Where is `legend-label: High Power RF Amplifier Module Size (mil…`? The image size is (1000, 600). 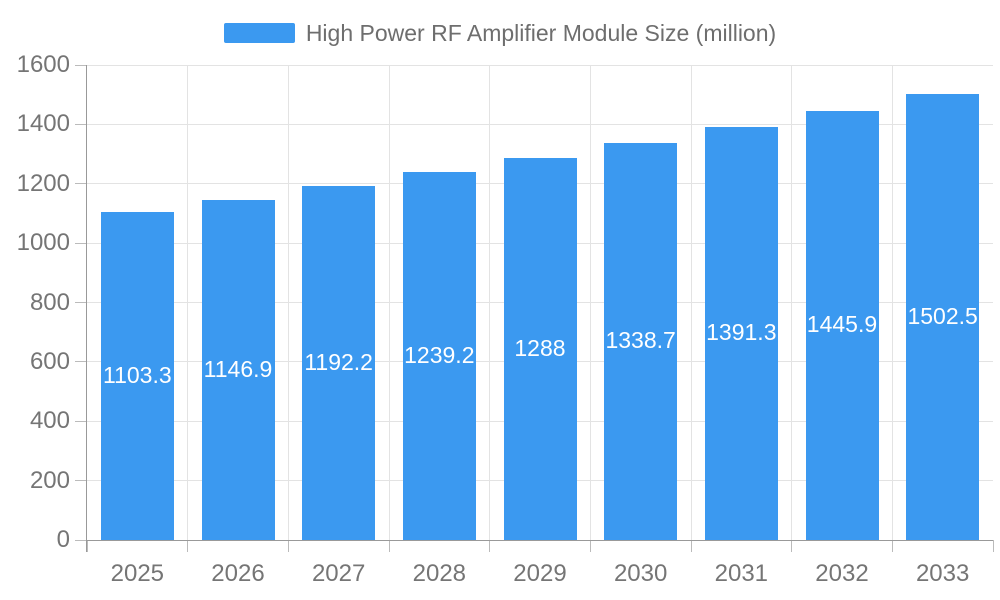 legend-label: High Power RF Amplifier Module Size (mil… is located at coordinates (541, 32).